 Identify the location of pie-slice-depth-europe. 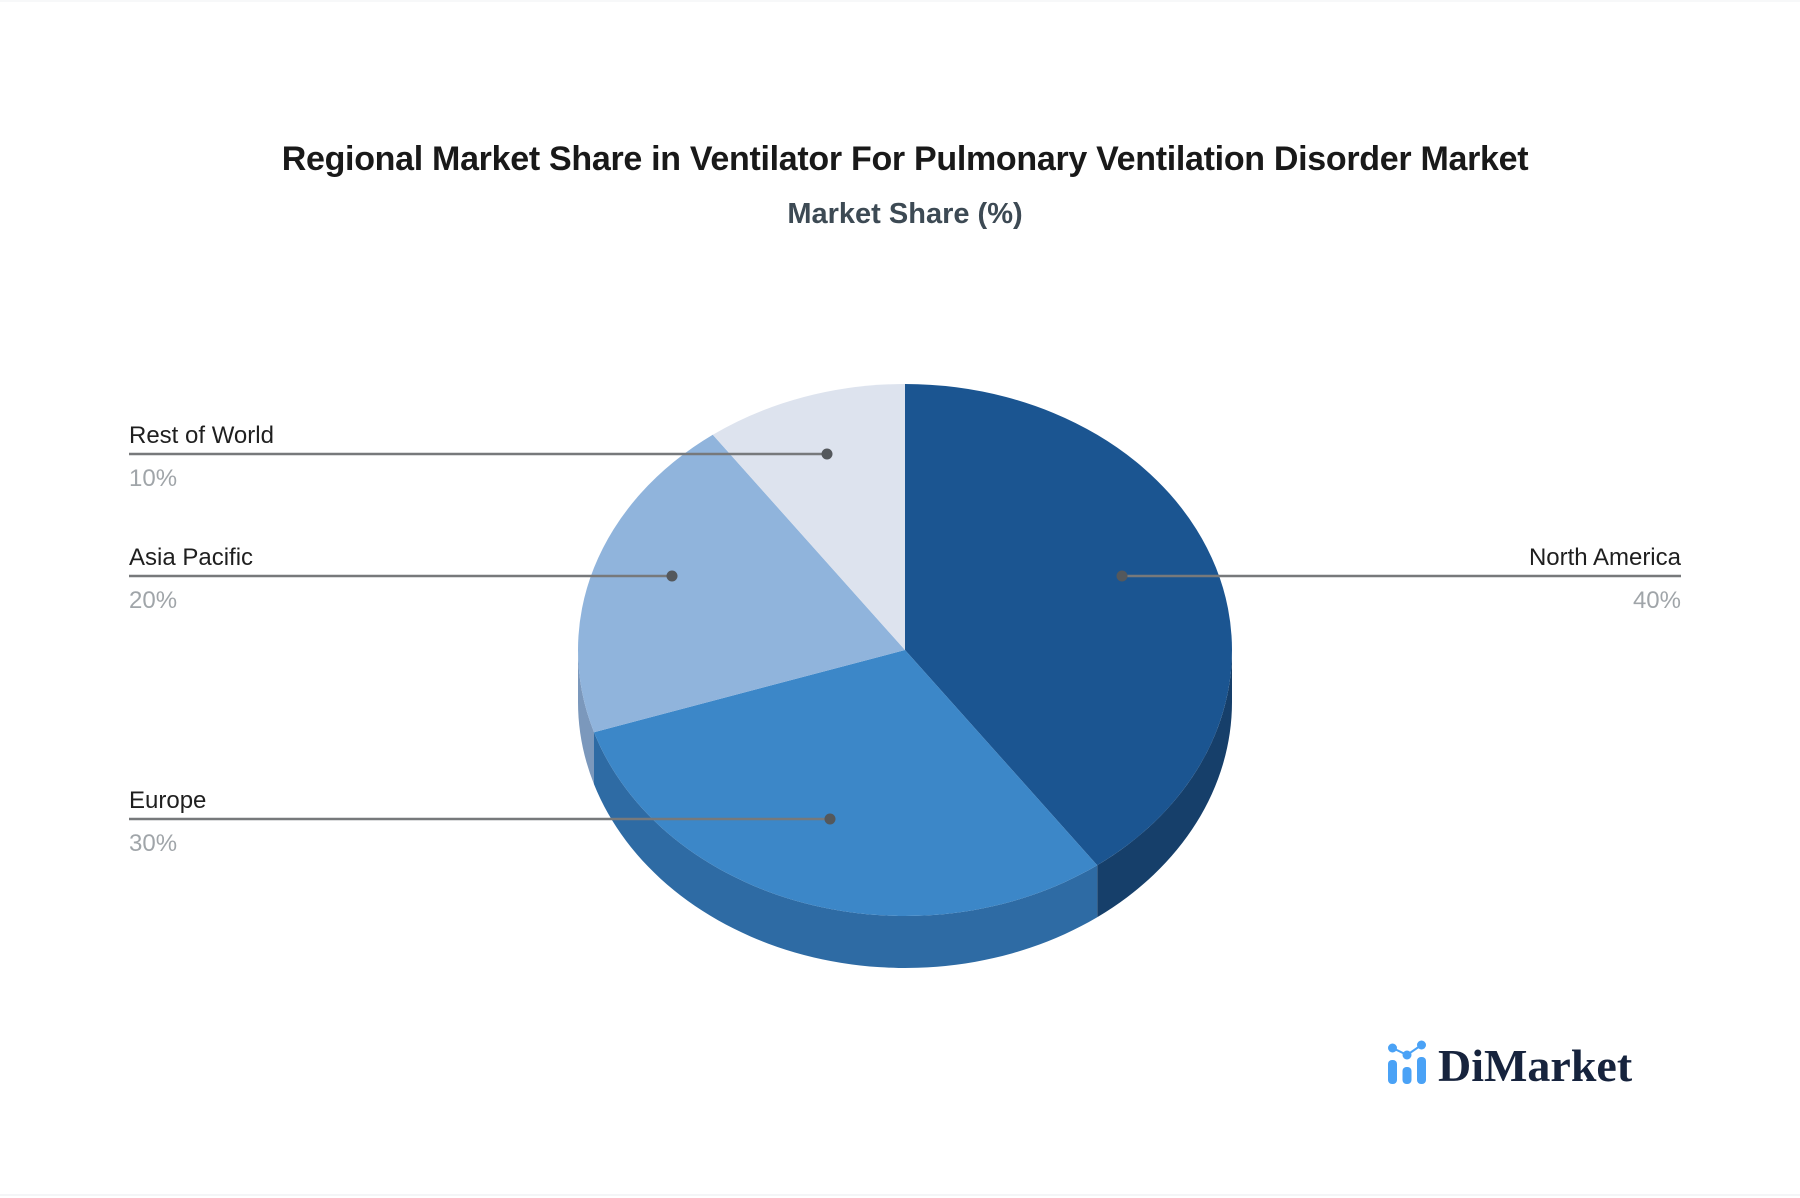
(846, 850).